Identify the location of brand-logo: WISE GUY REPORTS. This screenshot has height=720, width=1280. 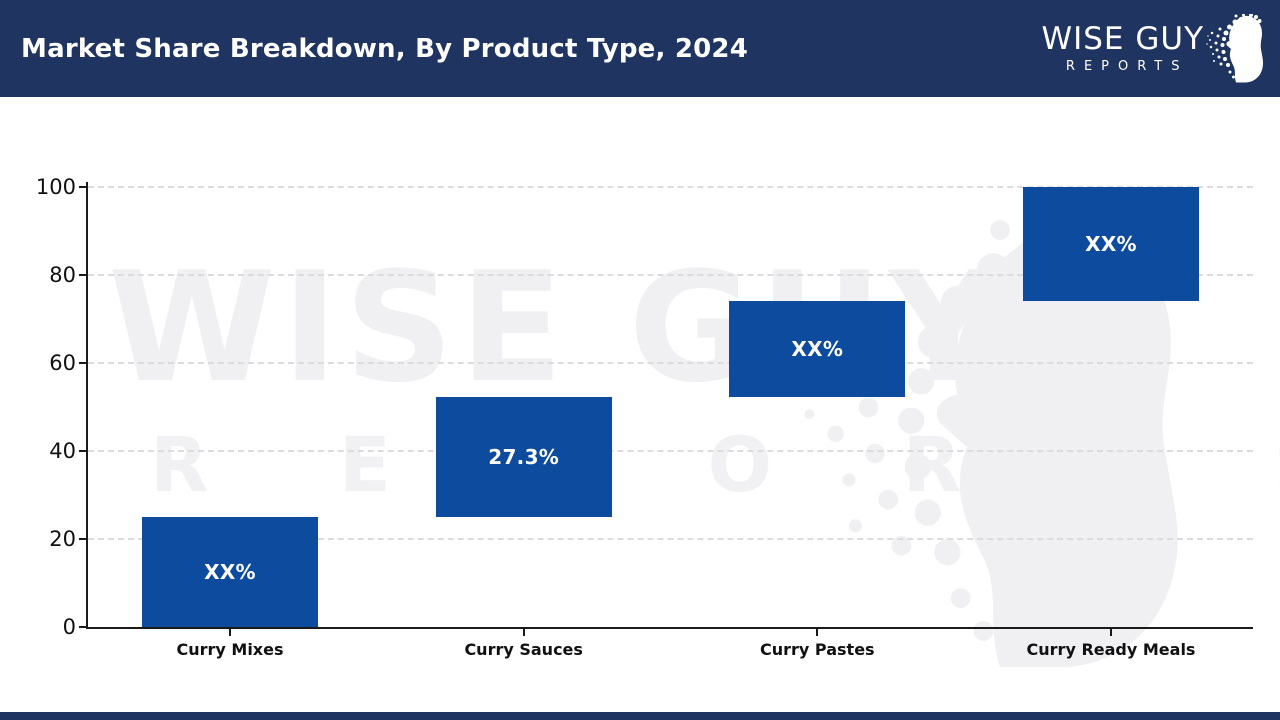
(1160, 49).